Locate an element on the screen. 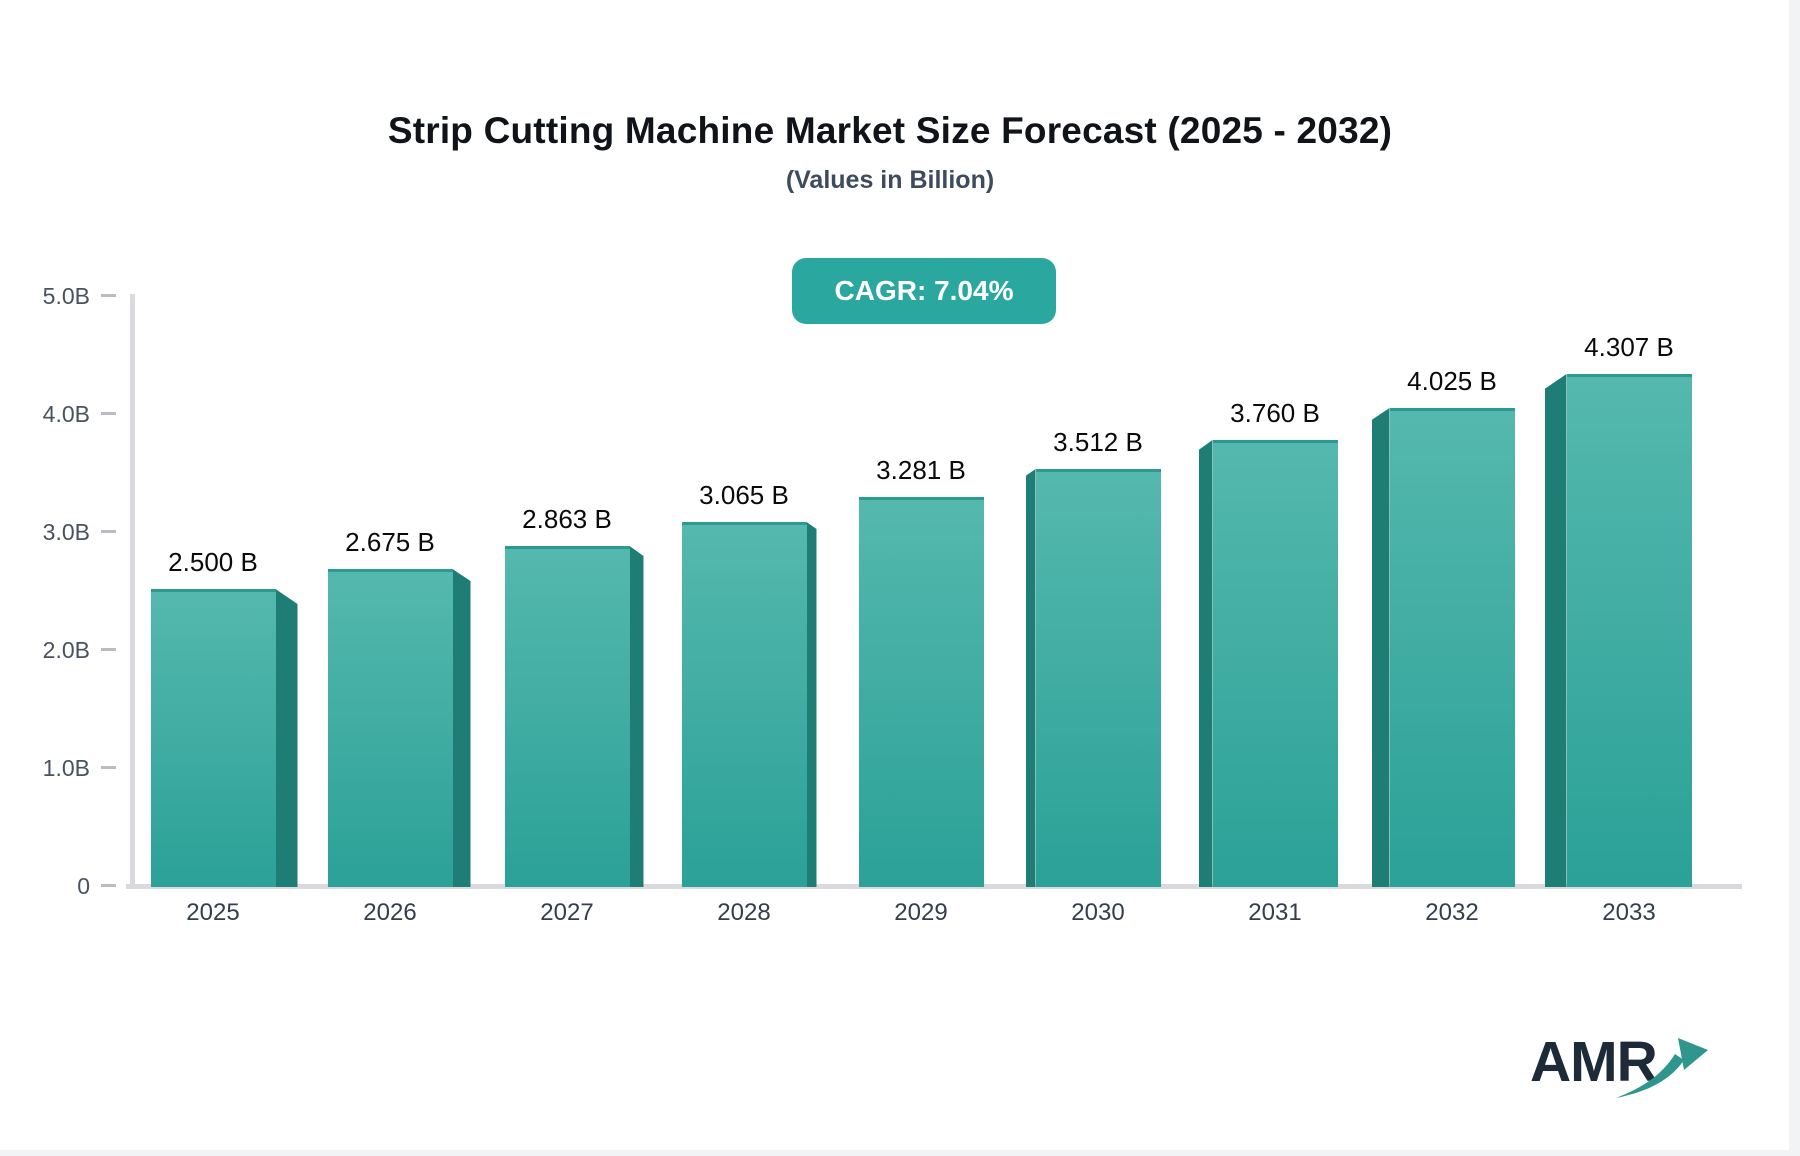  bar-value-label: 3.512 B is located at coordinates (1098, 442).